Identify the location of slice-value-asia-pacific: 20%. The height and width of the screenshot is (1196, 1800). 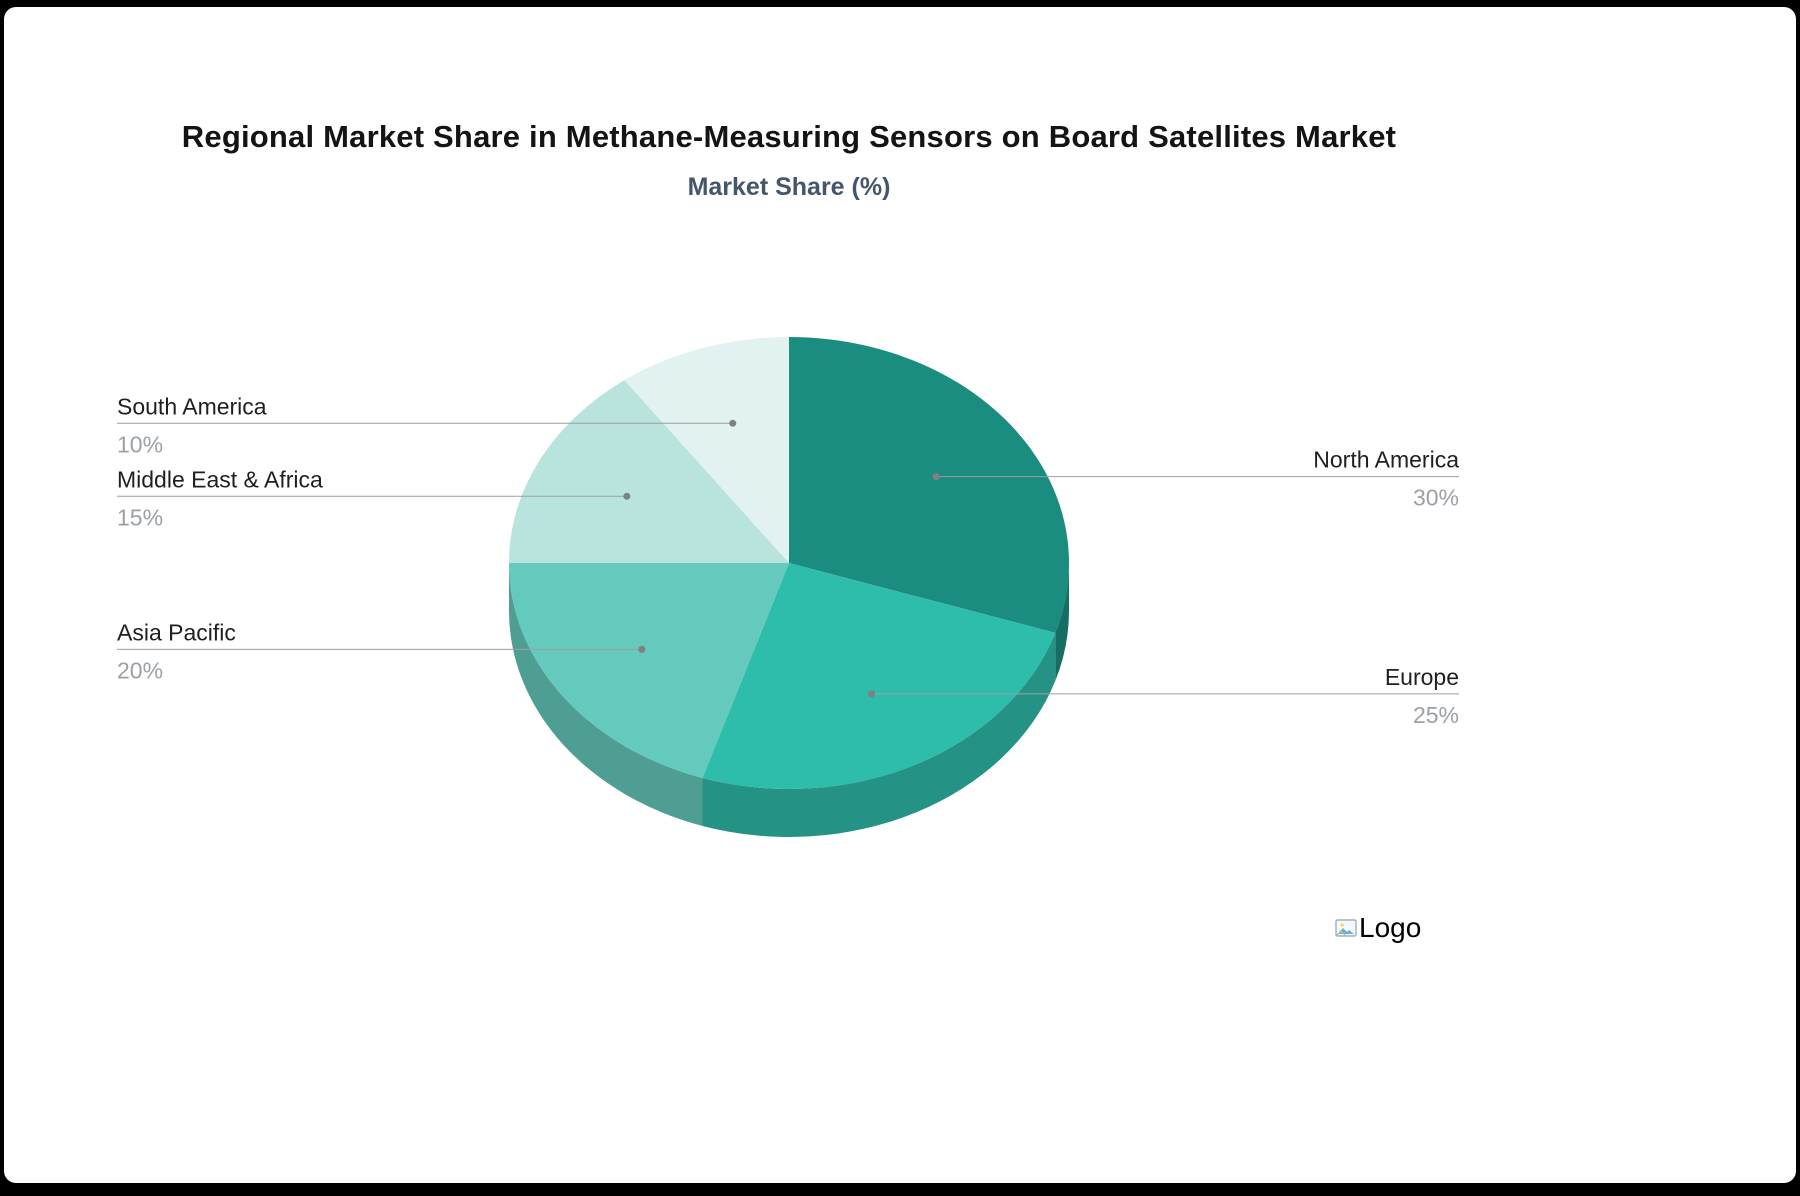
(140, 670).